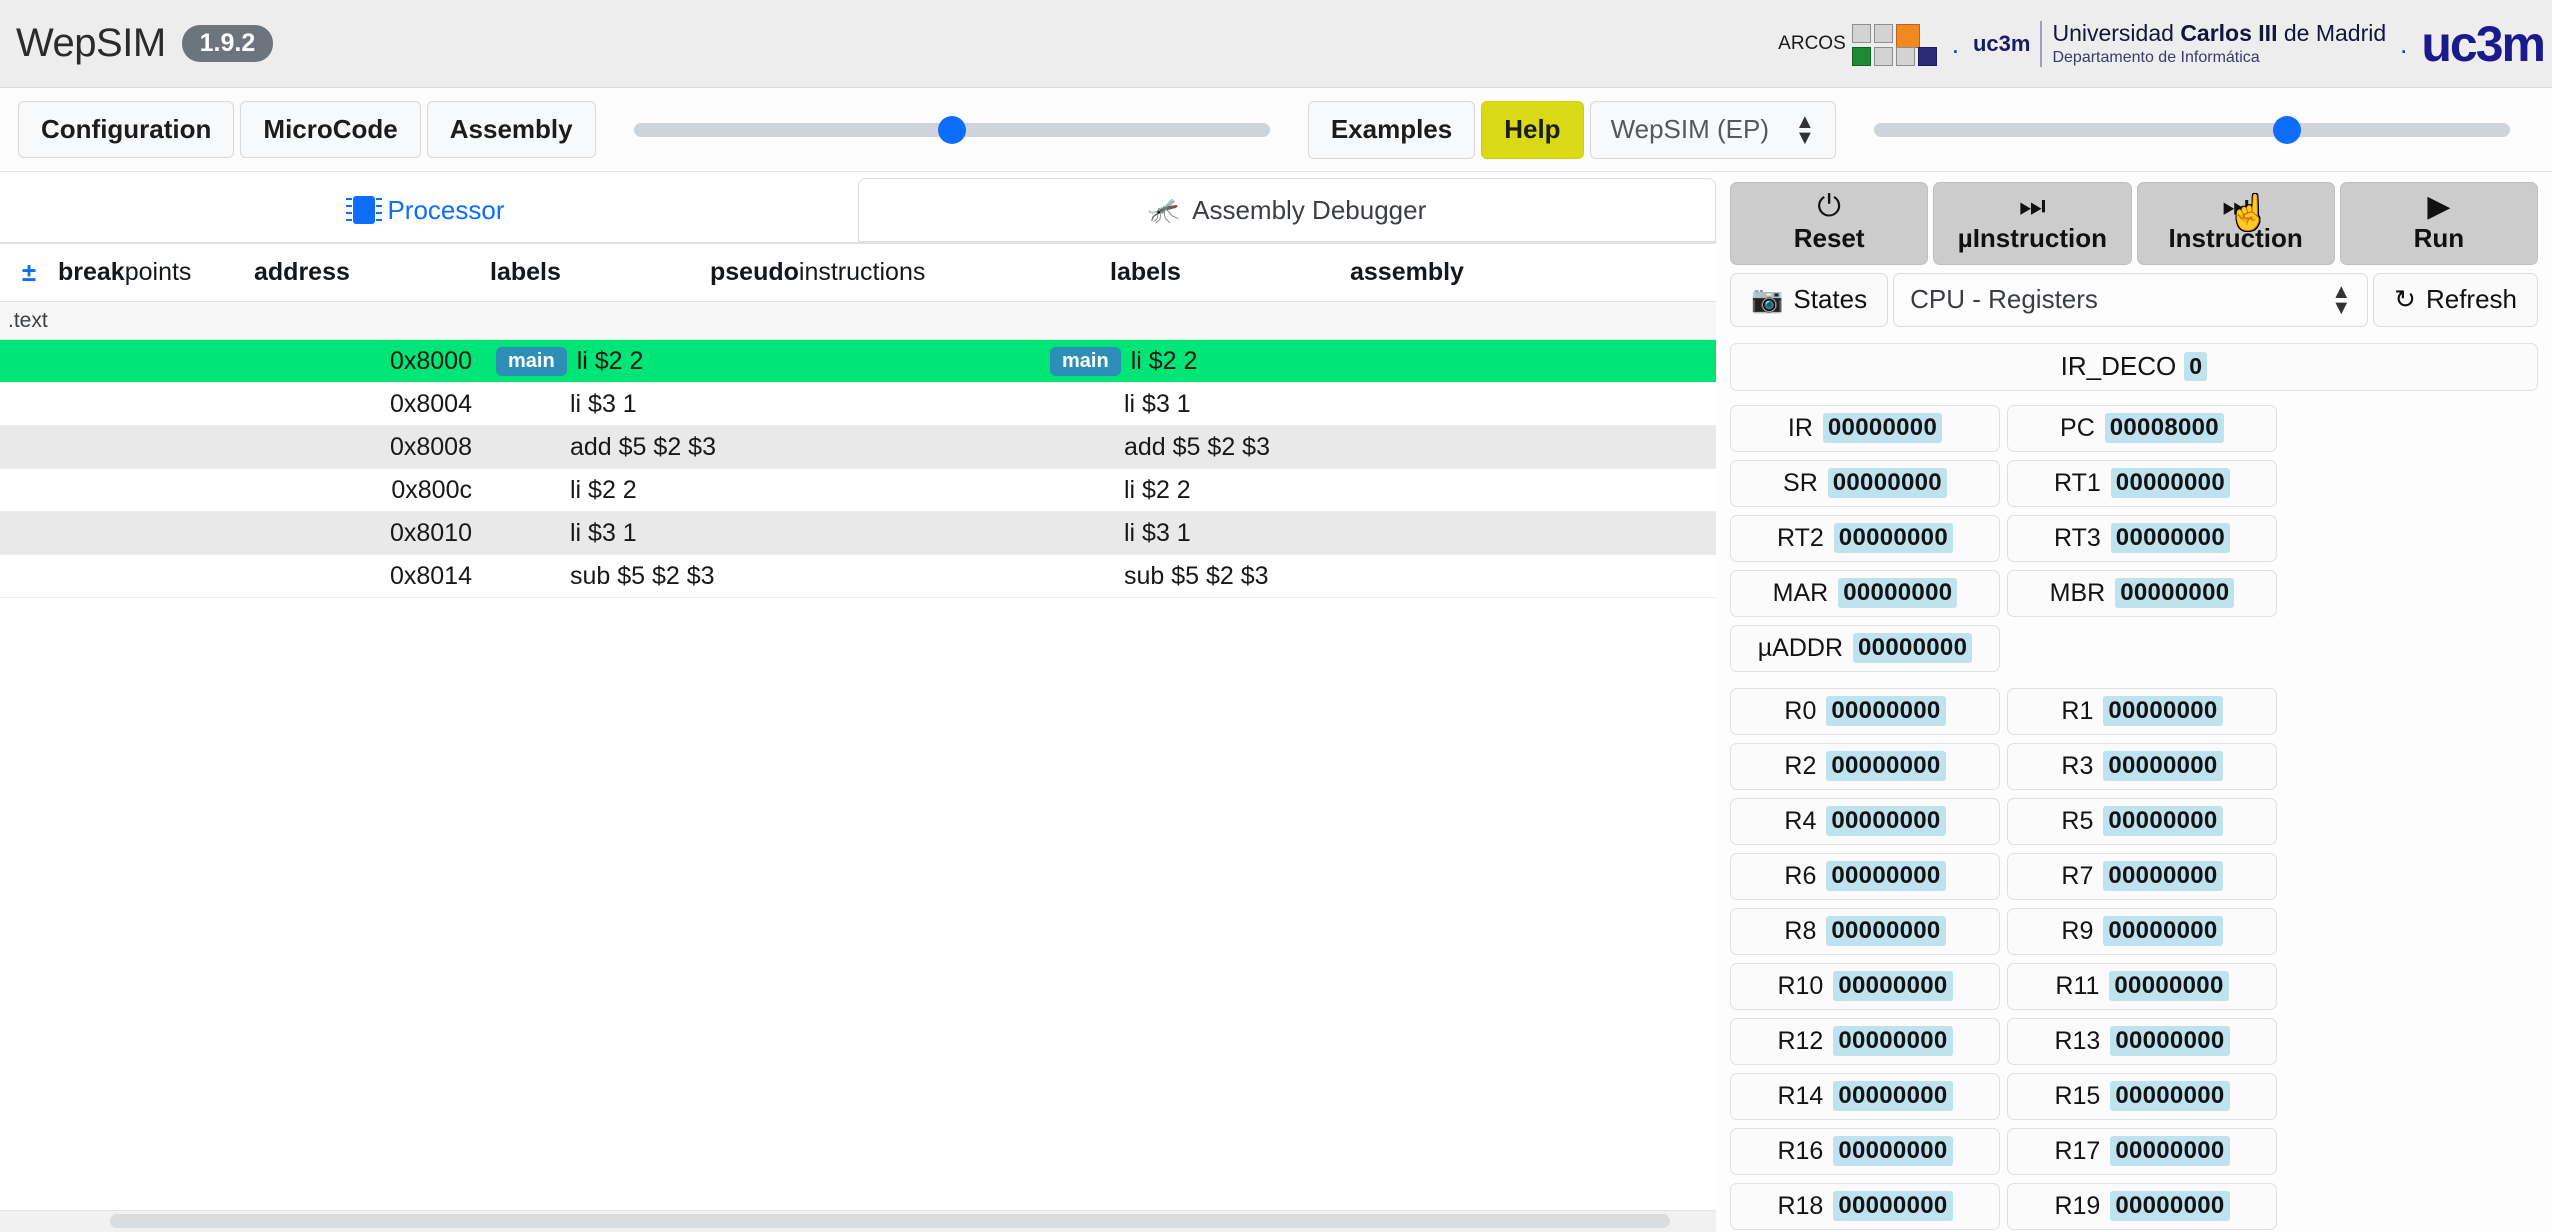  What do you see at coordinates (2142, 766) in the screenshot?
I see `register-r3: R3 00000000` at bounding box center [2142, 766].